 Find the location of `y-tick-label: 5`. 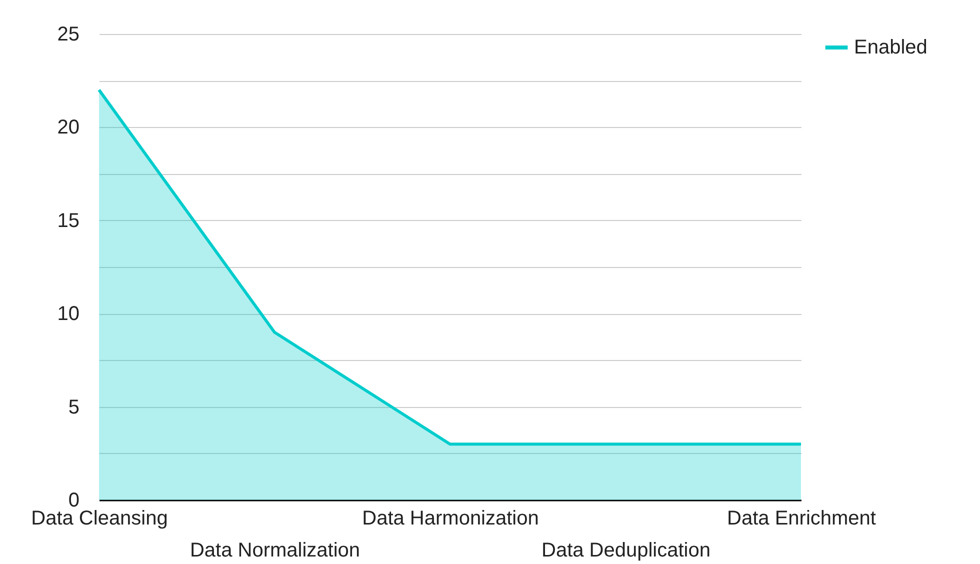

y-tick-label: 5 is located at coordinates (74, 407).